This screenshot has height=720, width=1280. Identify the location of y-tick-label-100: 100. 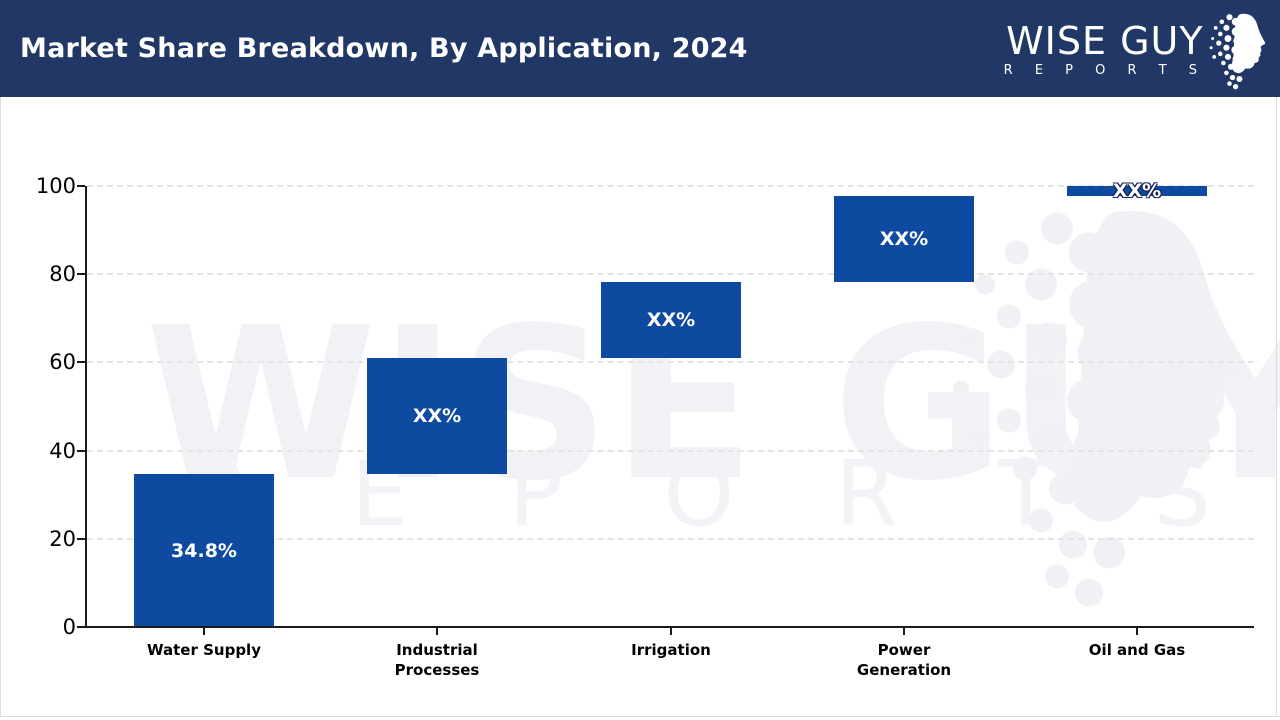
(55, 186).